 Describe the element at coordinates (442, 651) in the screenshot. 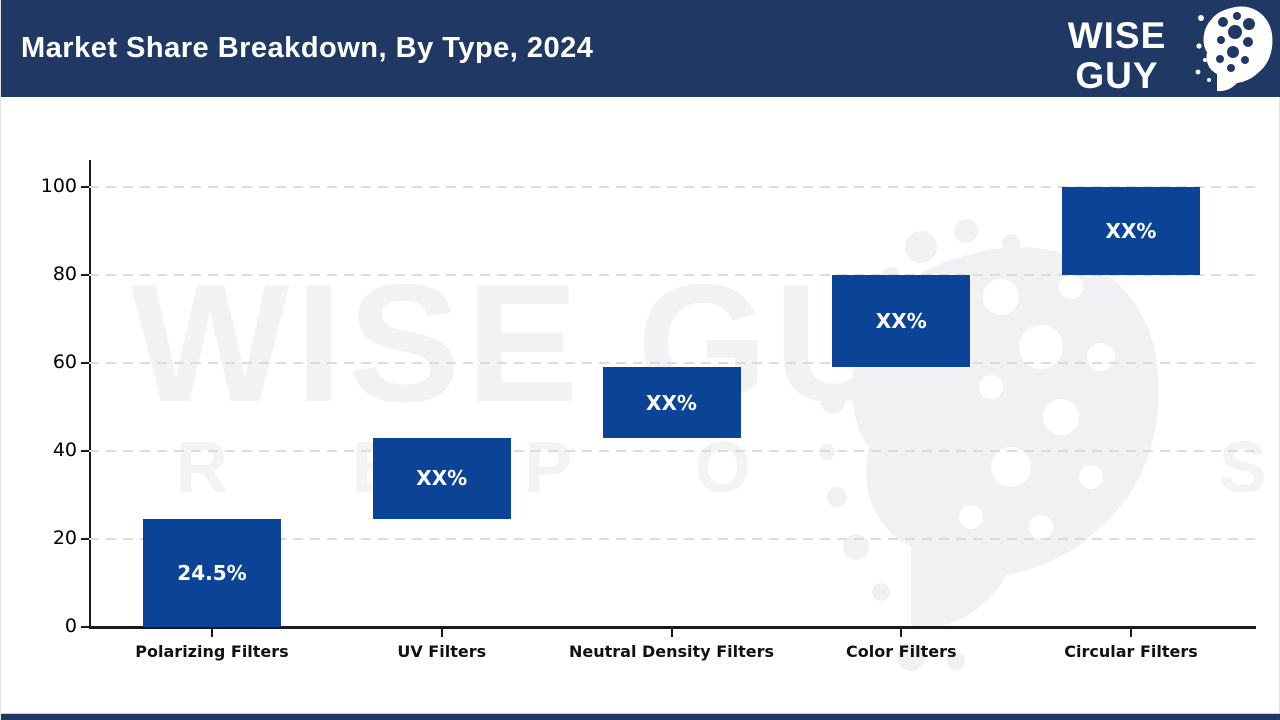

I see `x-tick-label: UV Filters` at that location.